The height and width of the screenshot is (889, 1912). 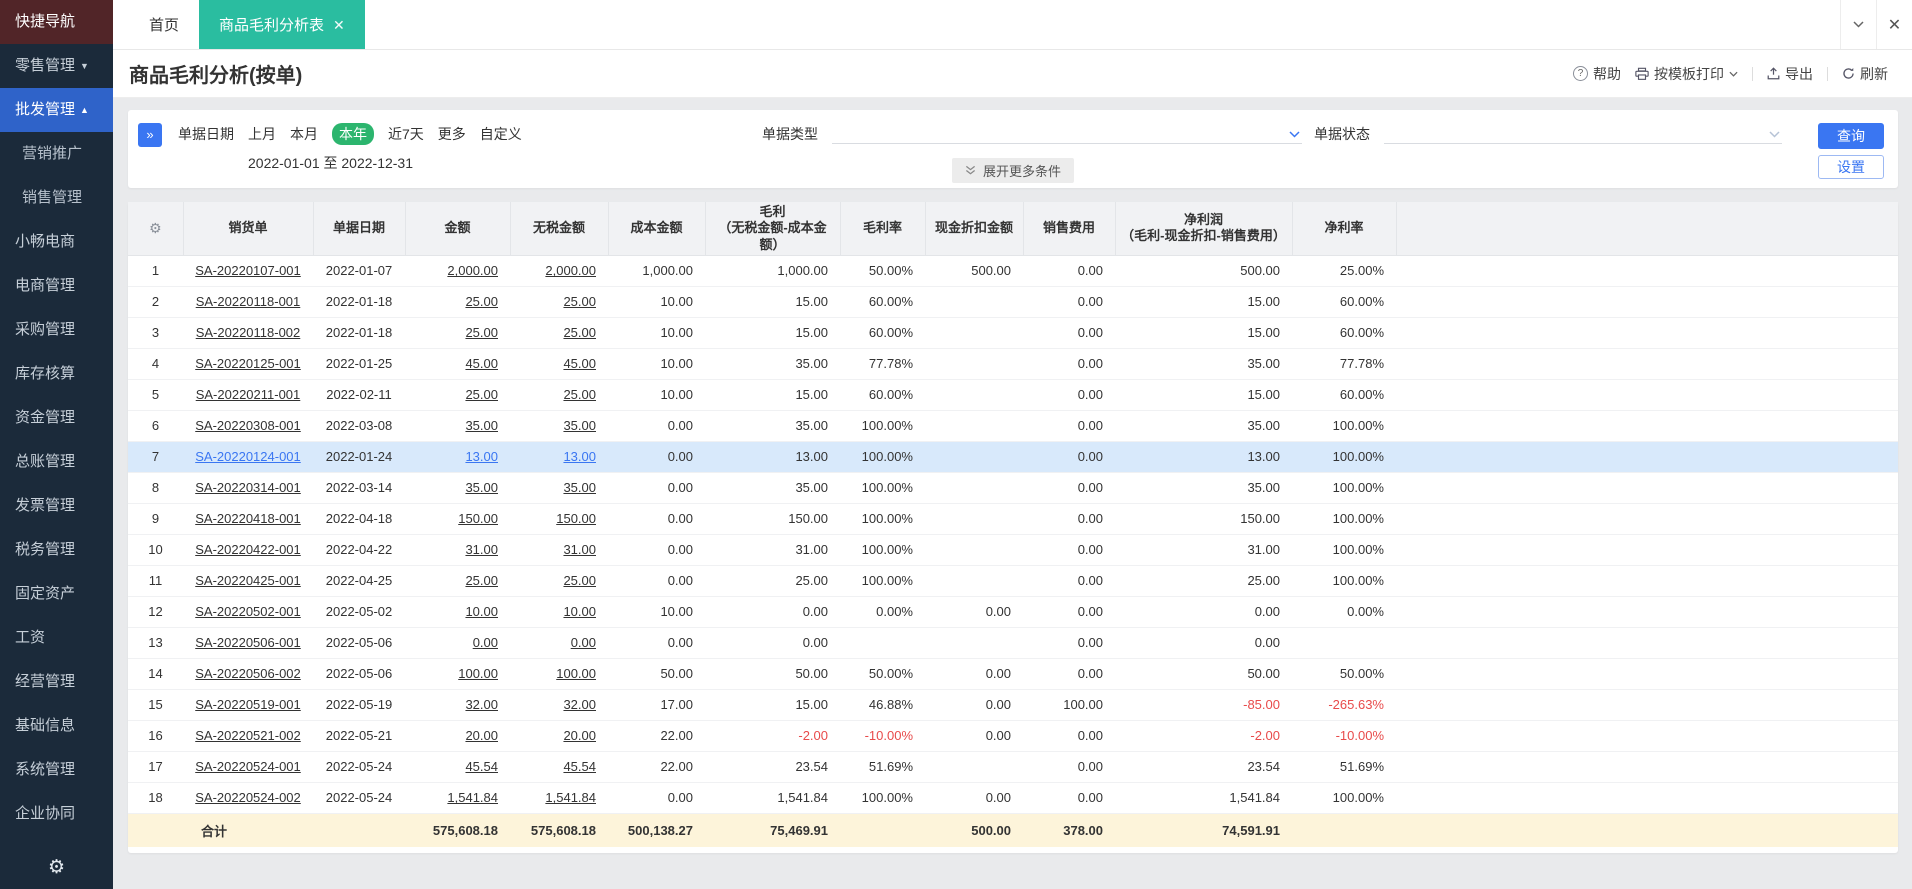 What do you see at coordinates (56, 638) in the screenshot?
I see `sidebar-item: 工资` at bounding box center [56, 638].